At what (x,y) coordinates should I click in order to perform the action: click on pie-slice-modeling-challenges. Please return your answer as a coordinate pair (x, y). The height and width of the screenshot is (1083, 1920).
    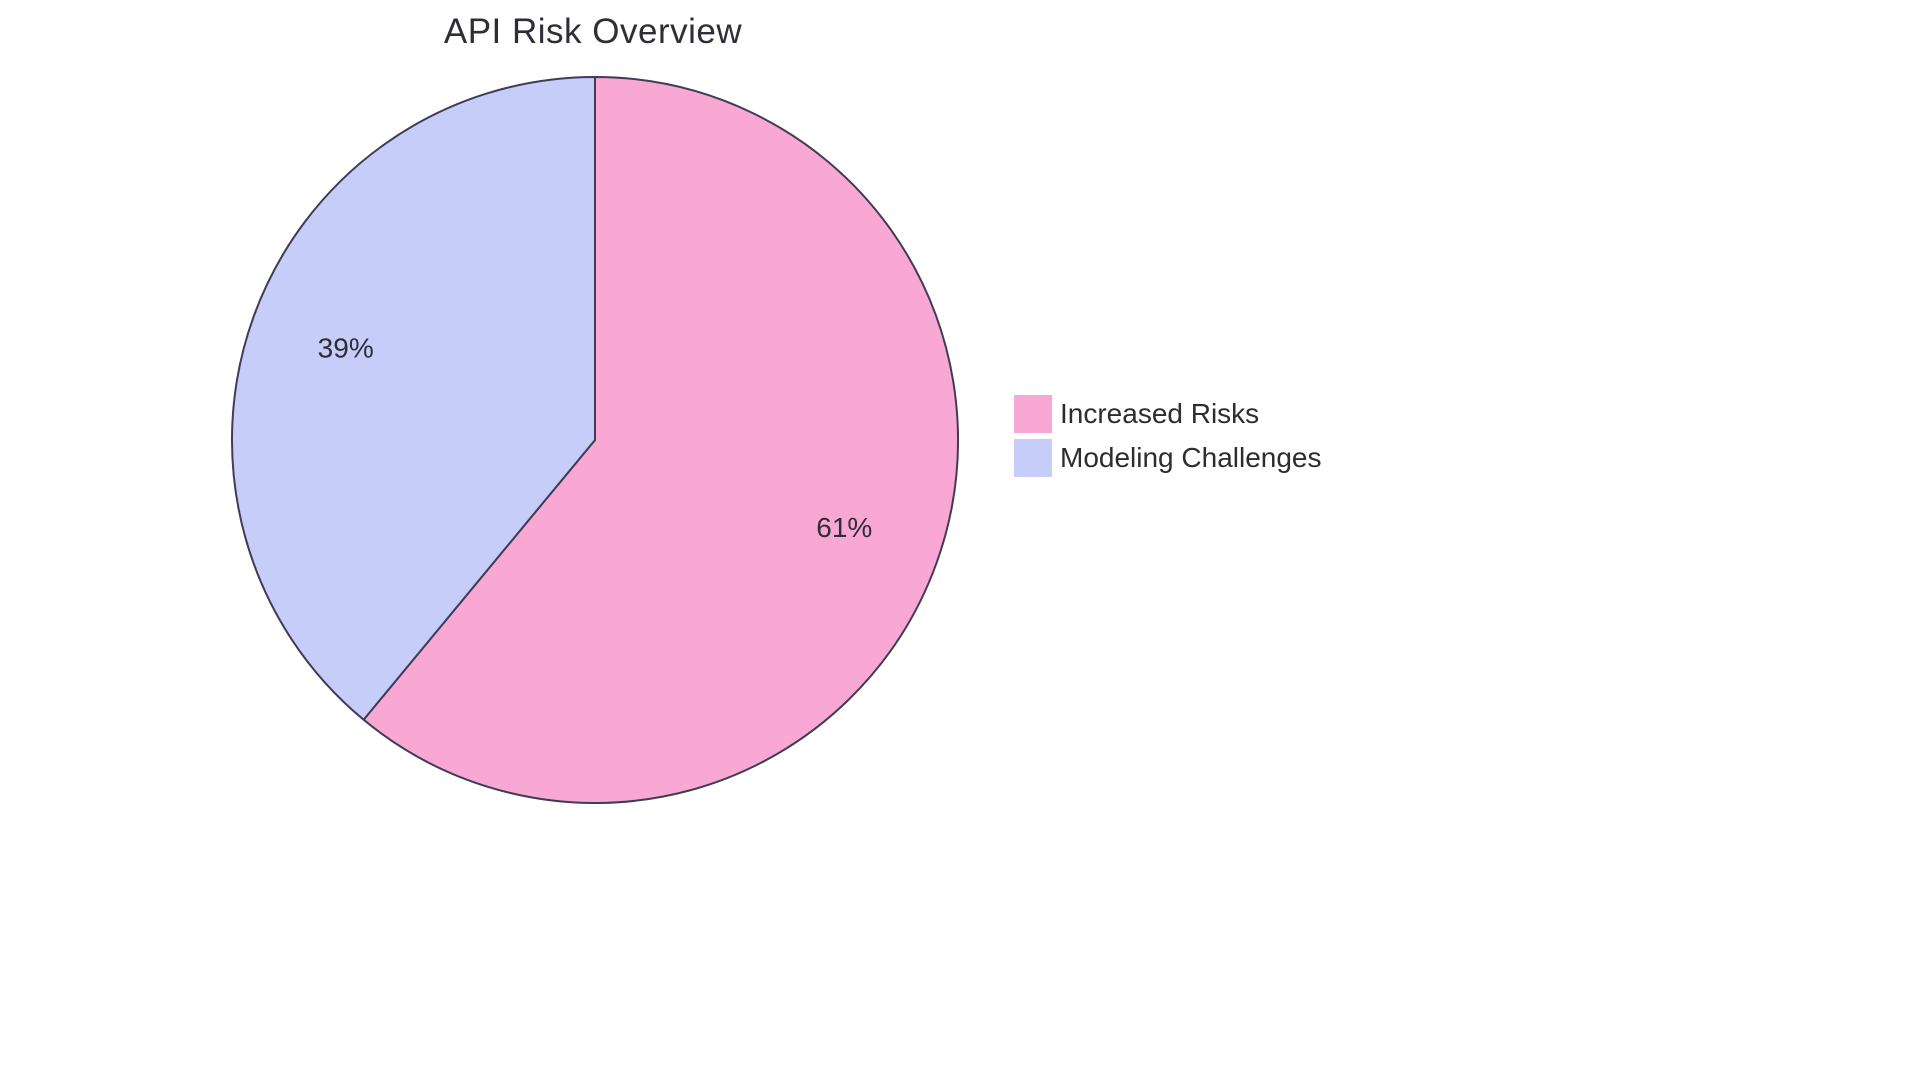
    Looking at the image, I should click on (413, 398).